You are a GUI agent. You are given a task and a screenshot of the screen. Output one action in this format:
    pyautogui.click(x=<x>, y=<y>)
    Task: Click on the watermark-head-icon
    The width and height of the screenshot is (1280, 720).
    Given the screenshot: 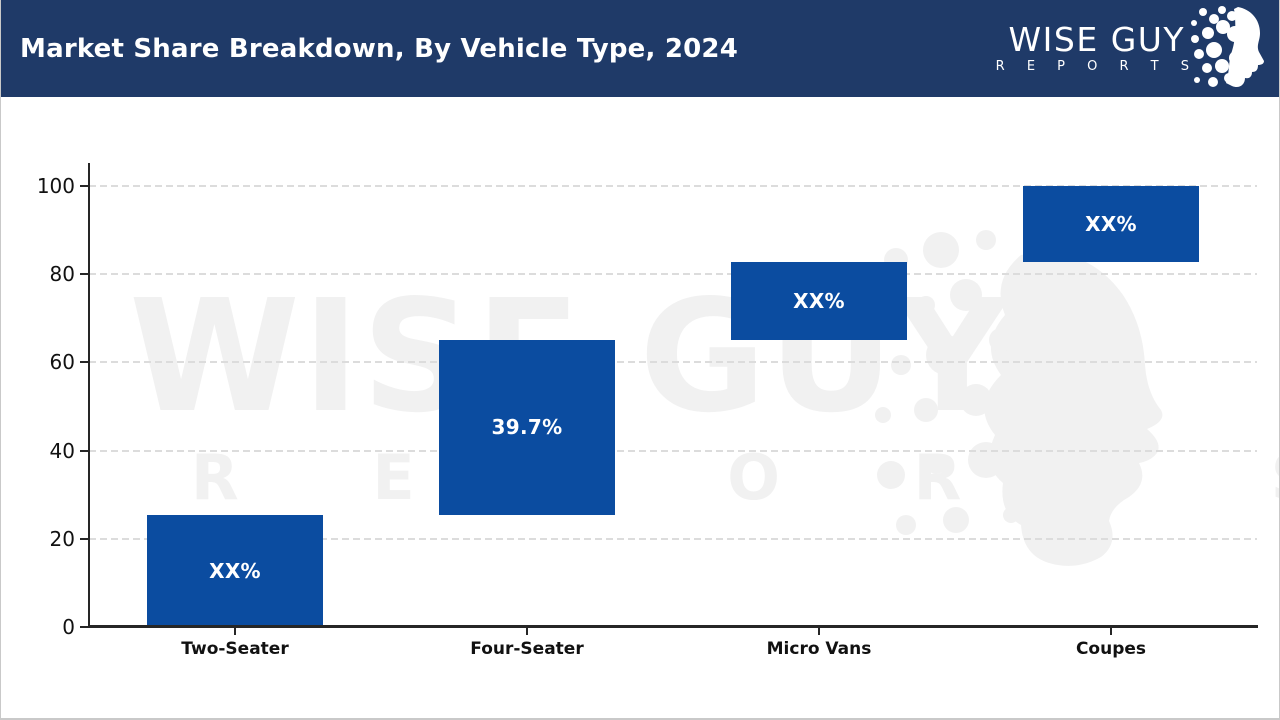 What is the action you would take?
    pyautogui.click(x=1021, y=399)
    